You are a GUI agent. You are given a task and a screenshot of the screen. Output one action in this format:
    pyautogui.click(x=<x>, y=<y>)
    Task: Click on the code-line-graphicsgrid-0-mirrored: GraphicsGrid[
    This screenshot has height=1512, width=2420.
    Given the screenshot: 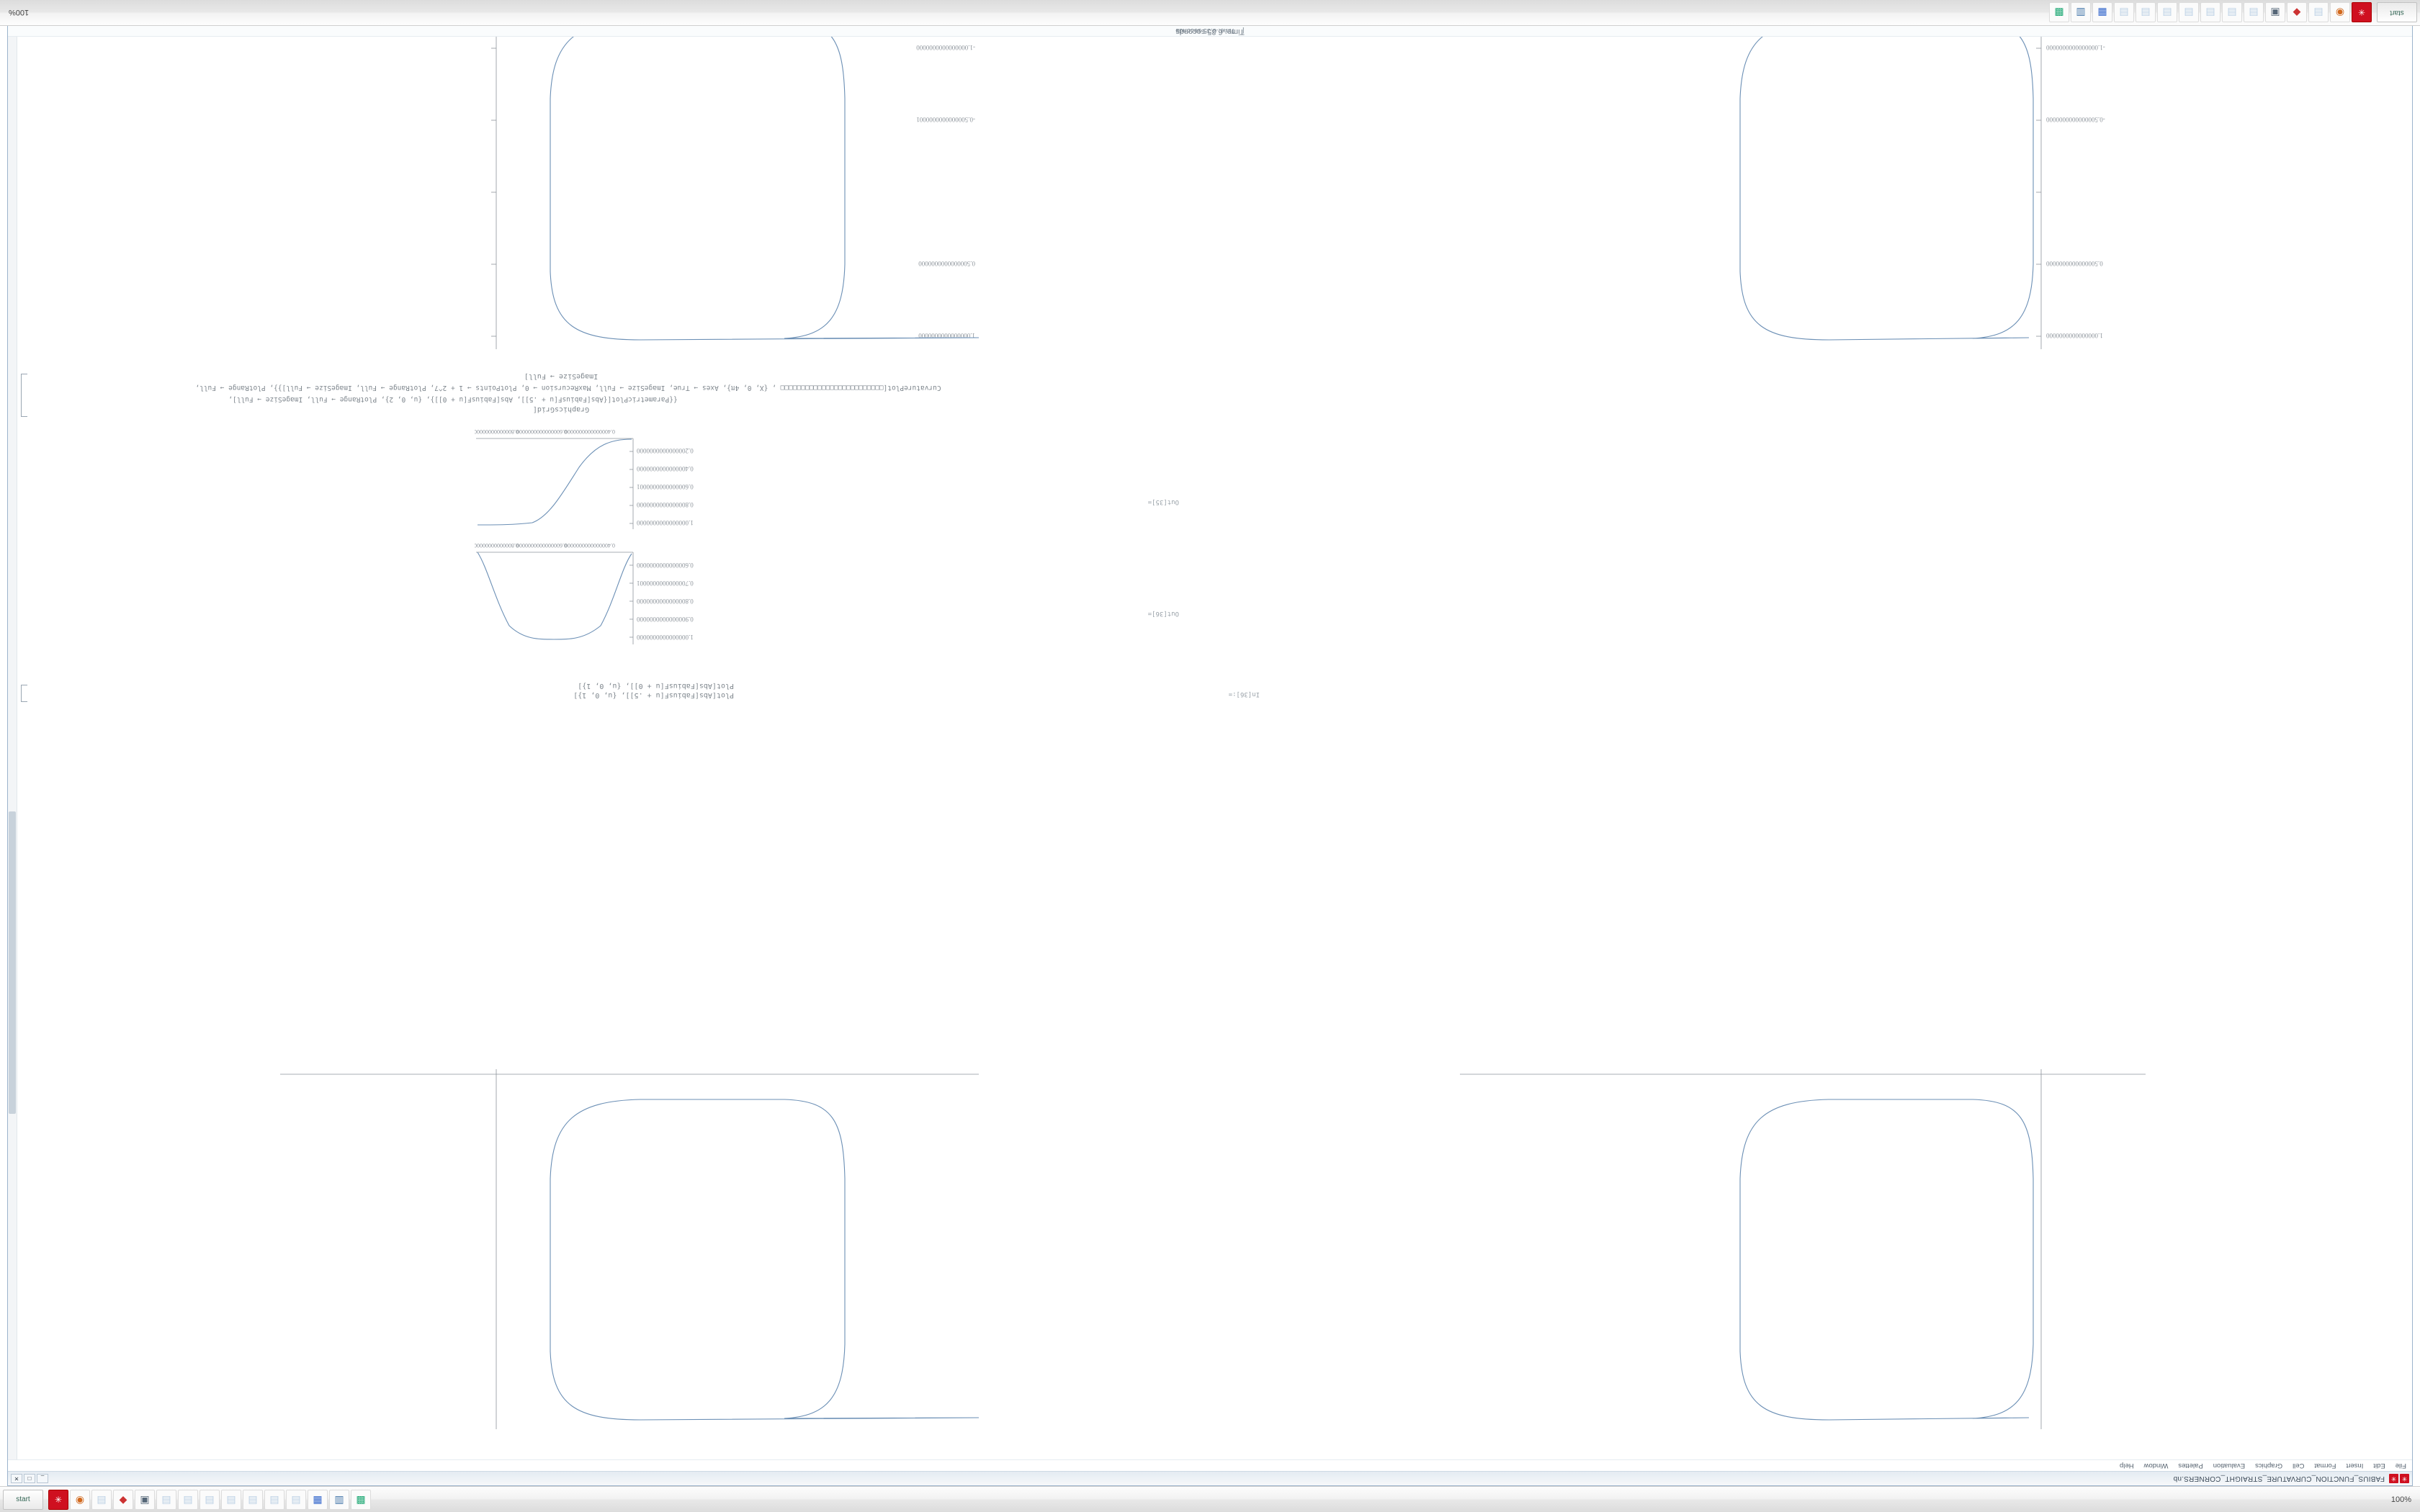 What is the action you would take?
    pyautogui.click(x=561, y=409)
    